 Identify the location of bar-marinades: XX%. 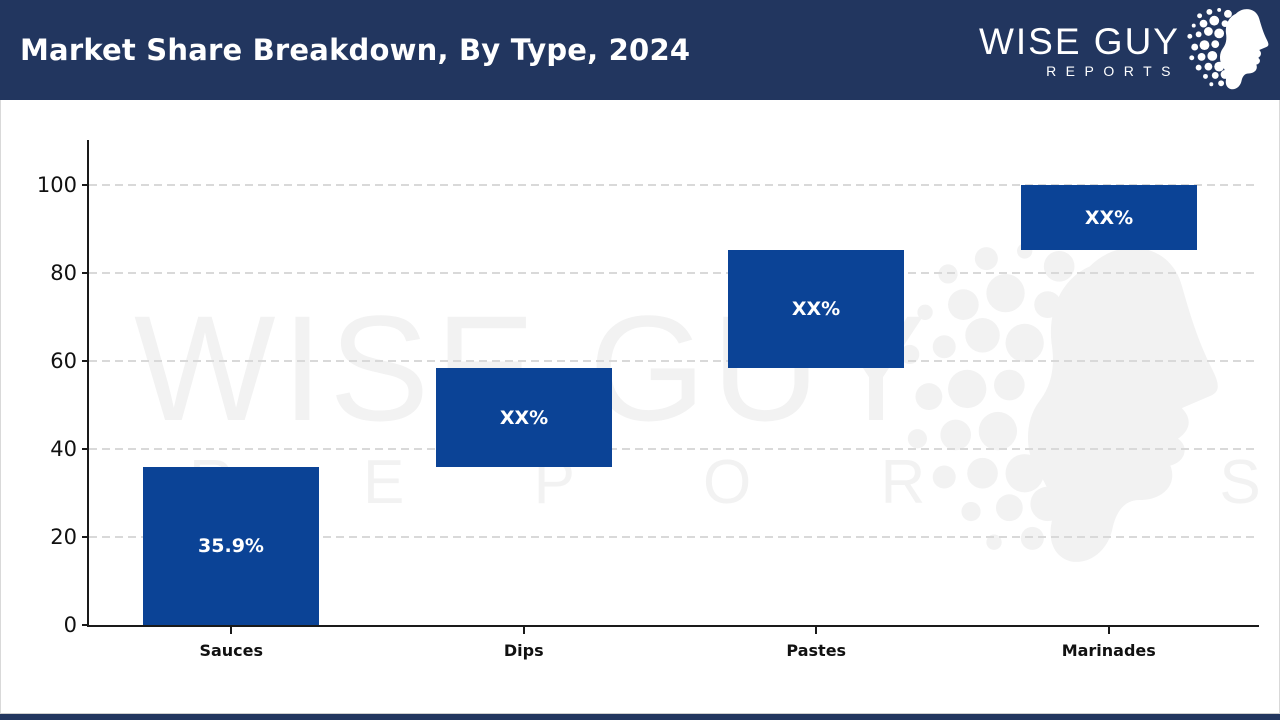
(1109, 217).